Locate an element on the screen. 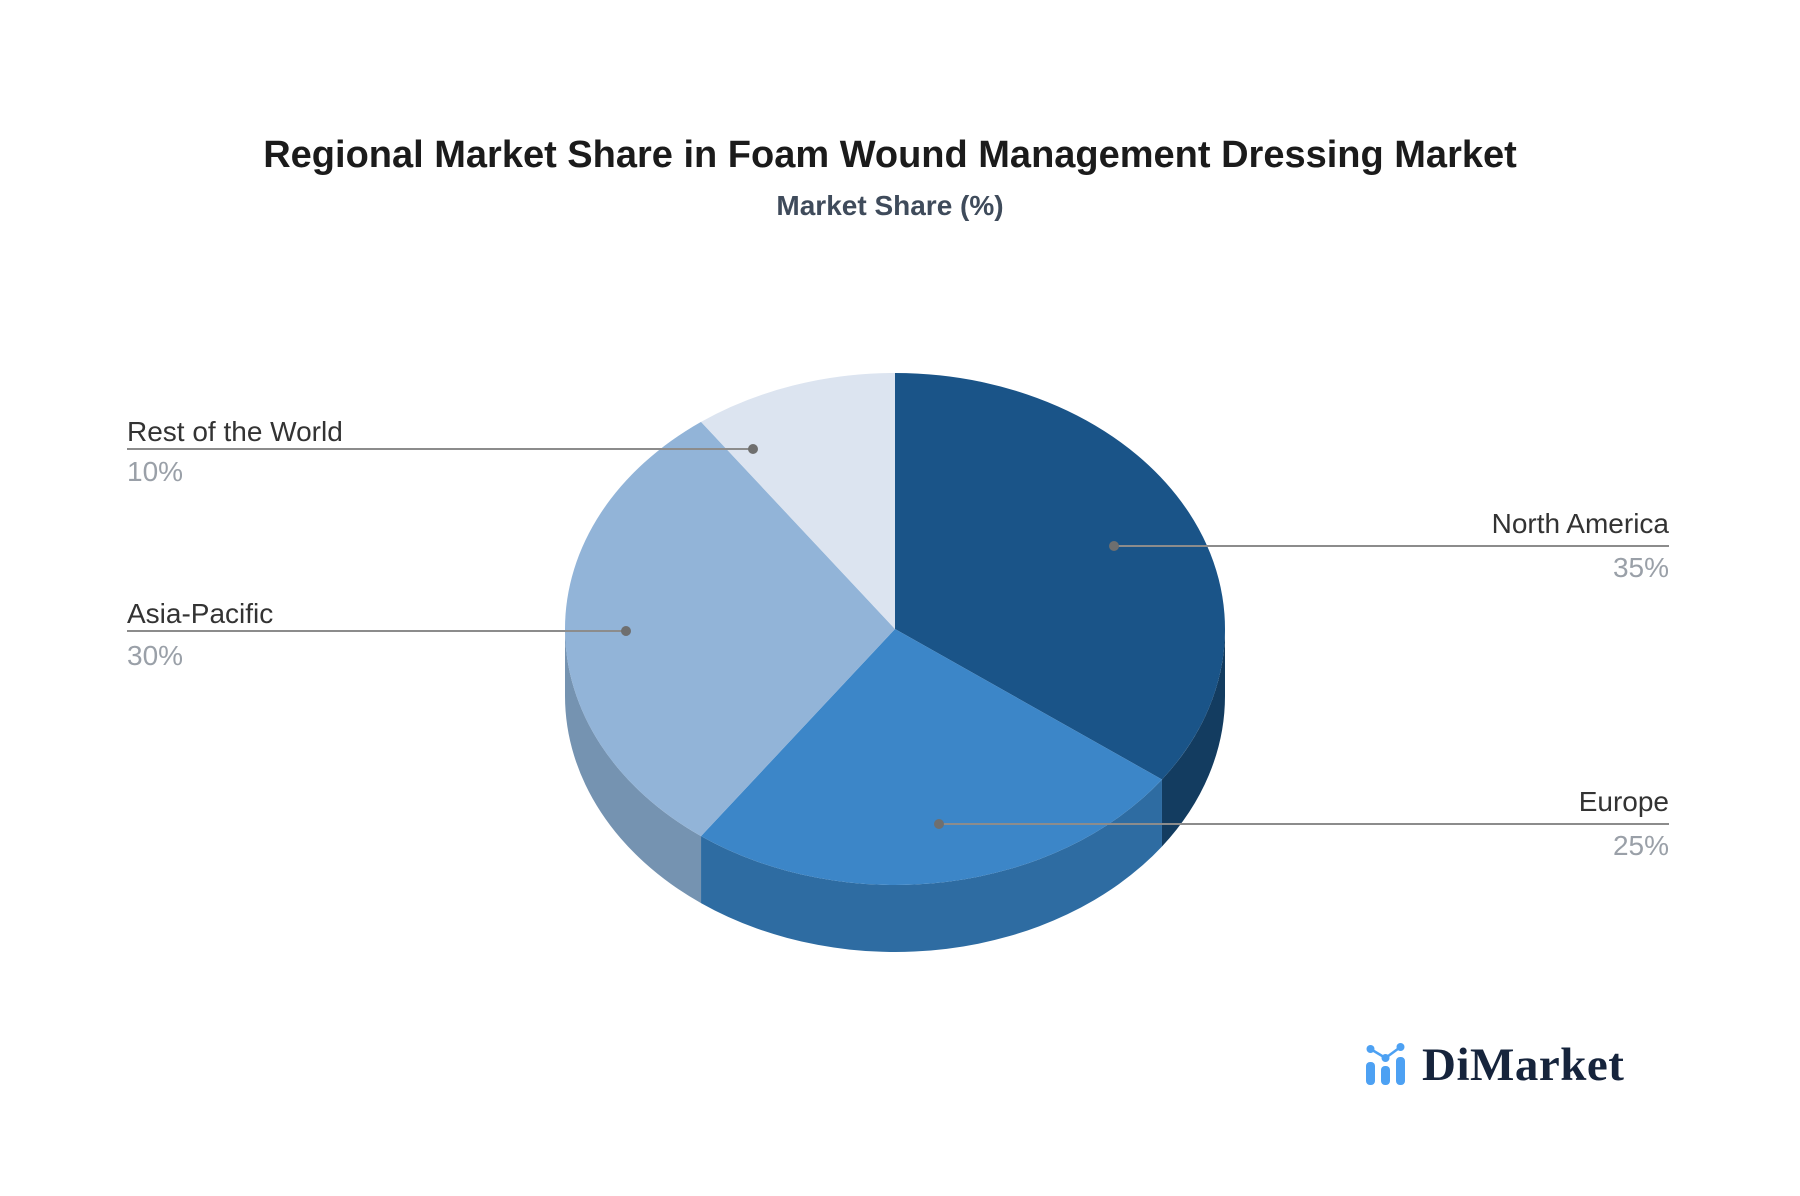 This screenshot has height=1196, width=1800. pie-slice-side-europe is located at coordinates (931, 866).